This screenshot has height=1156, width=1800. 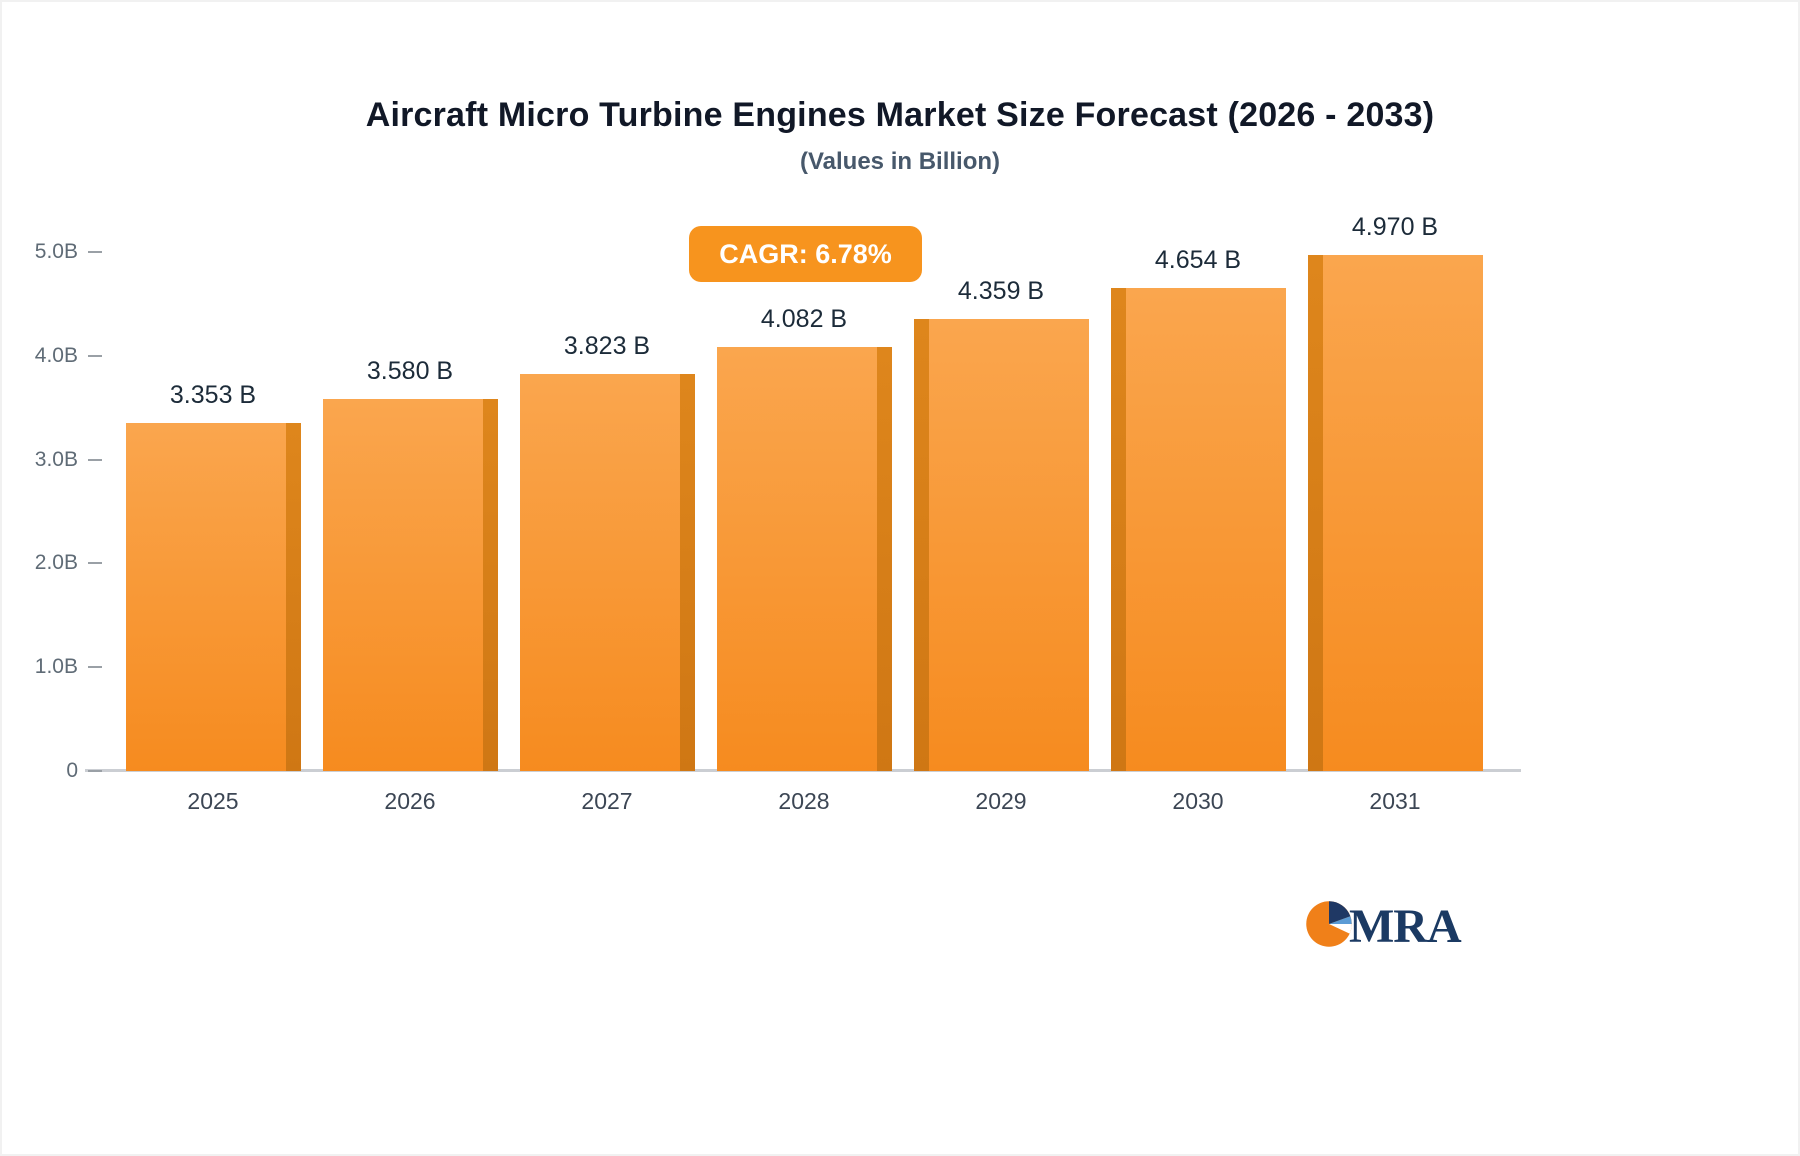 What do you see at coordinates (410, 371) in the screenshot?
I see `bar-value-label: 3.580 B` at bounding box center [410, 371].